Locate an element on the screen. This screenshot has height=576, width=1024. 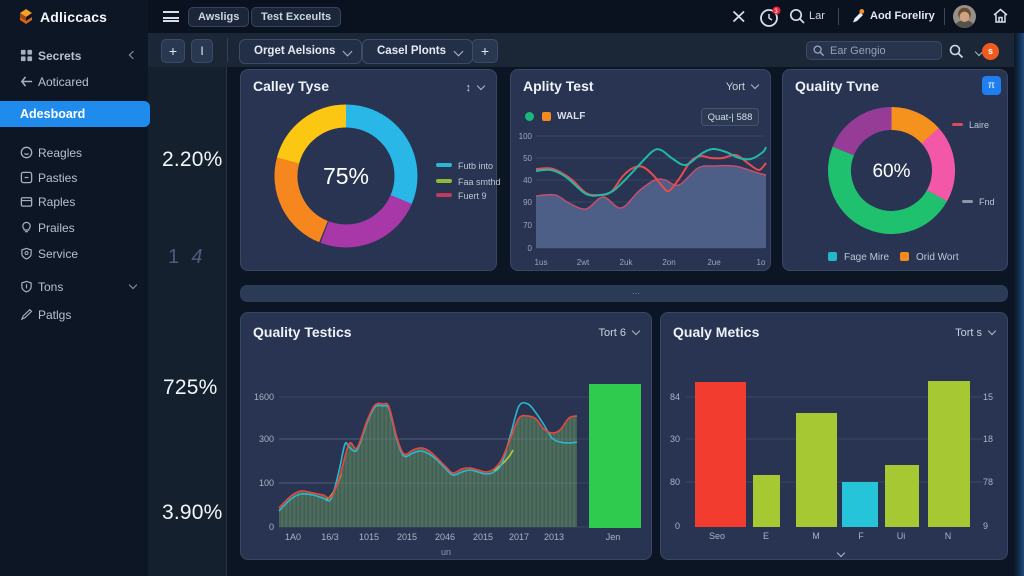
svg-text: Jen is located at coordinates (613, 537).